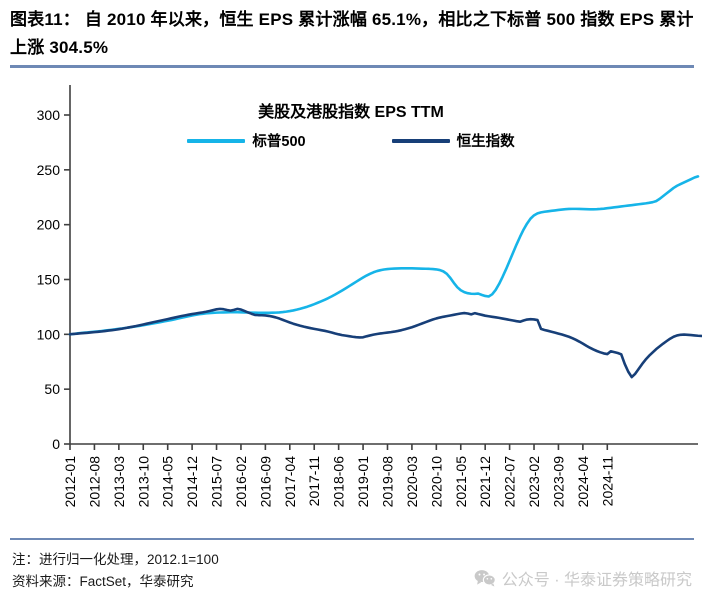 The height and width of the screenshot is (602, 702). I want to click on footnote-source: 资料来源：FactSet，华泰研究, so click(103, 581).